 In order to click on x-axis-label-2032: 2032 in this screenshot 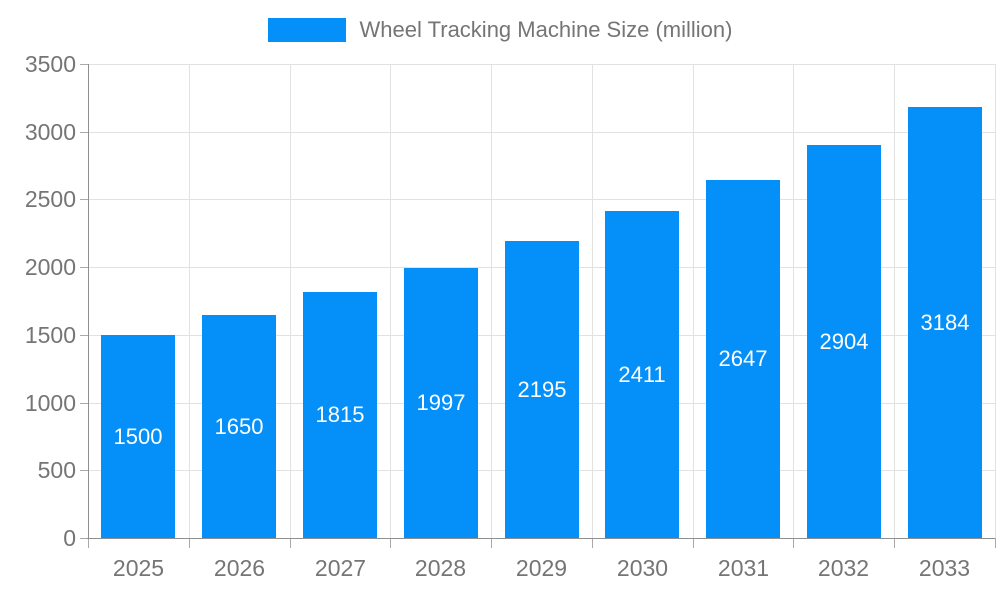, I will do `click(843, 568)`.